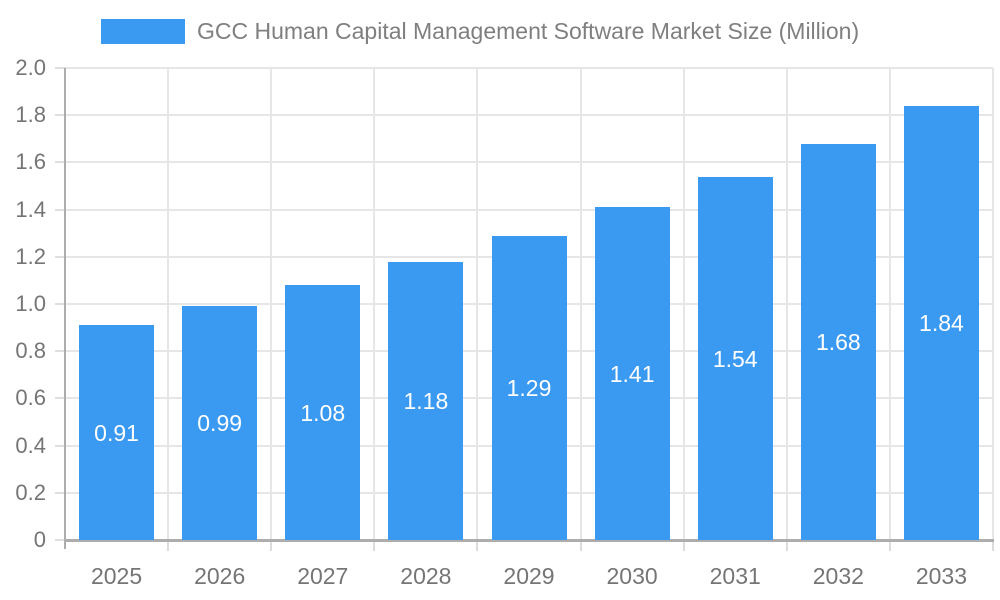  I want to click on bar-2025, so click(117, 432).